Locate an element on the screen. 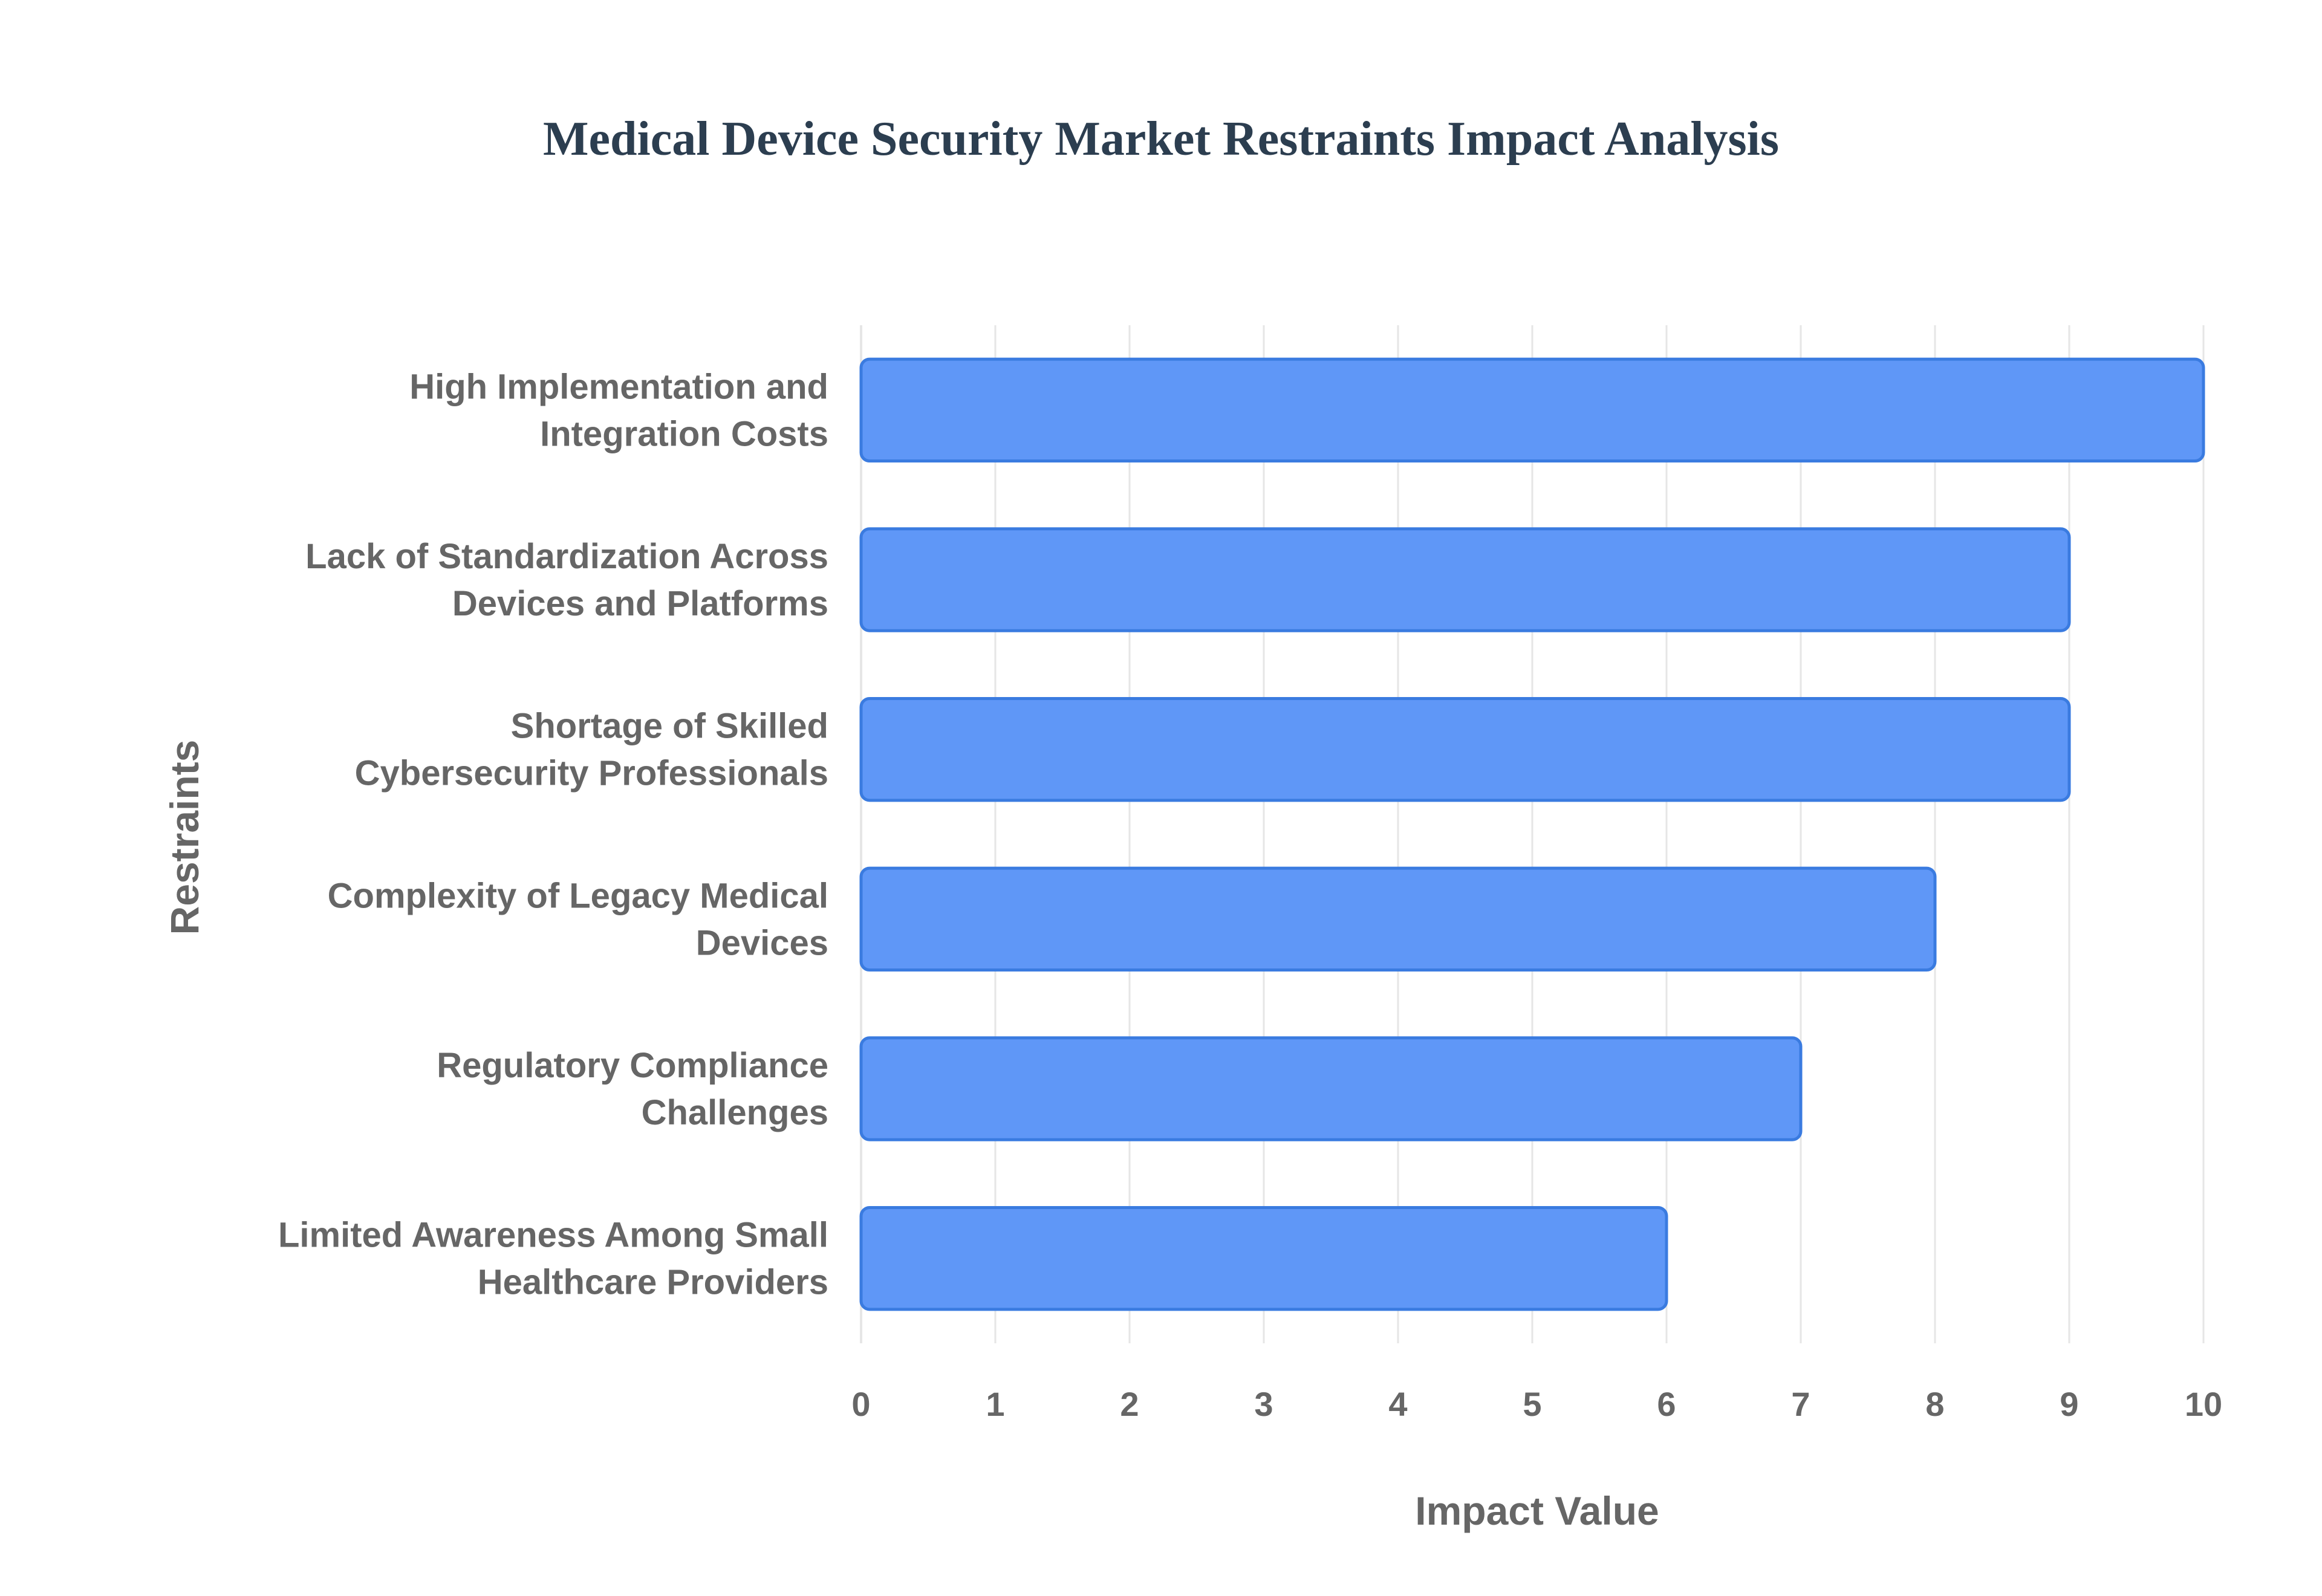 The width and height of the screenshot is (2322, 1596). x-tick-label: 0 is located at coordinates (860, 1404).